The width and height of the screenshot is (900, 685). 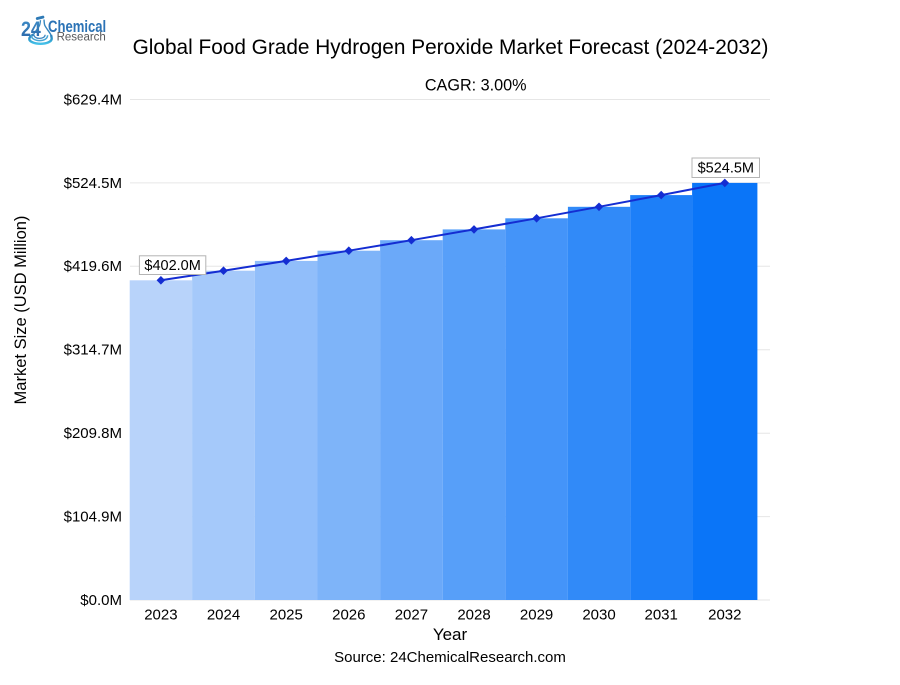 I want to click on svg-text: 2031, so click(x=661, y=615).